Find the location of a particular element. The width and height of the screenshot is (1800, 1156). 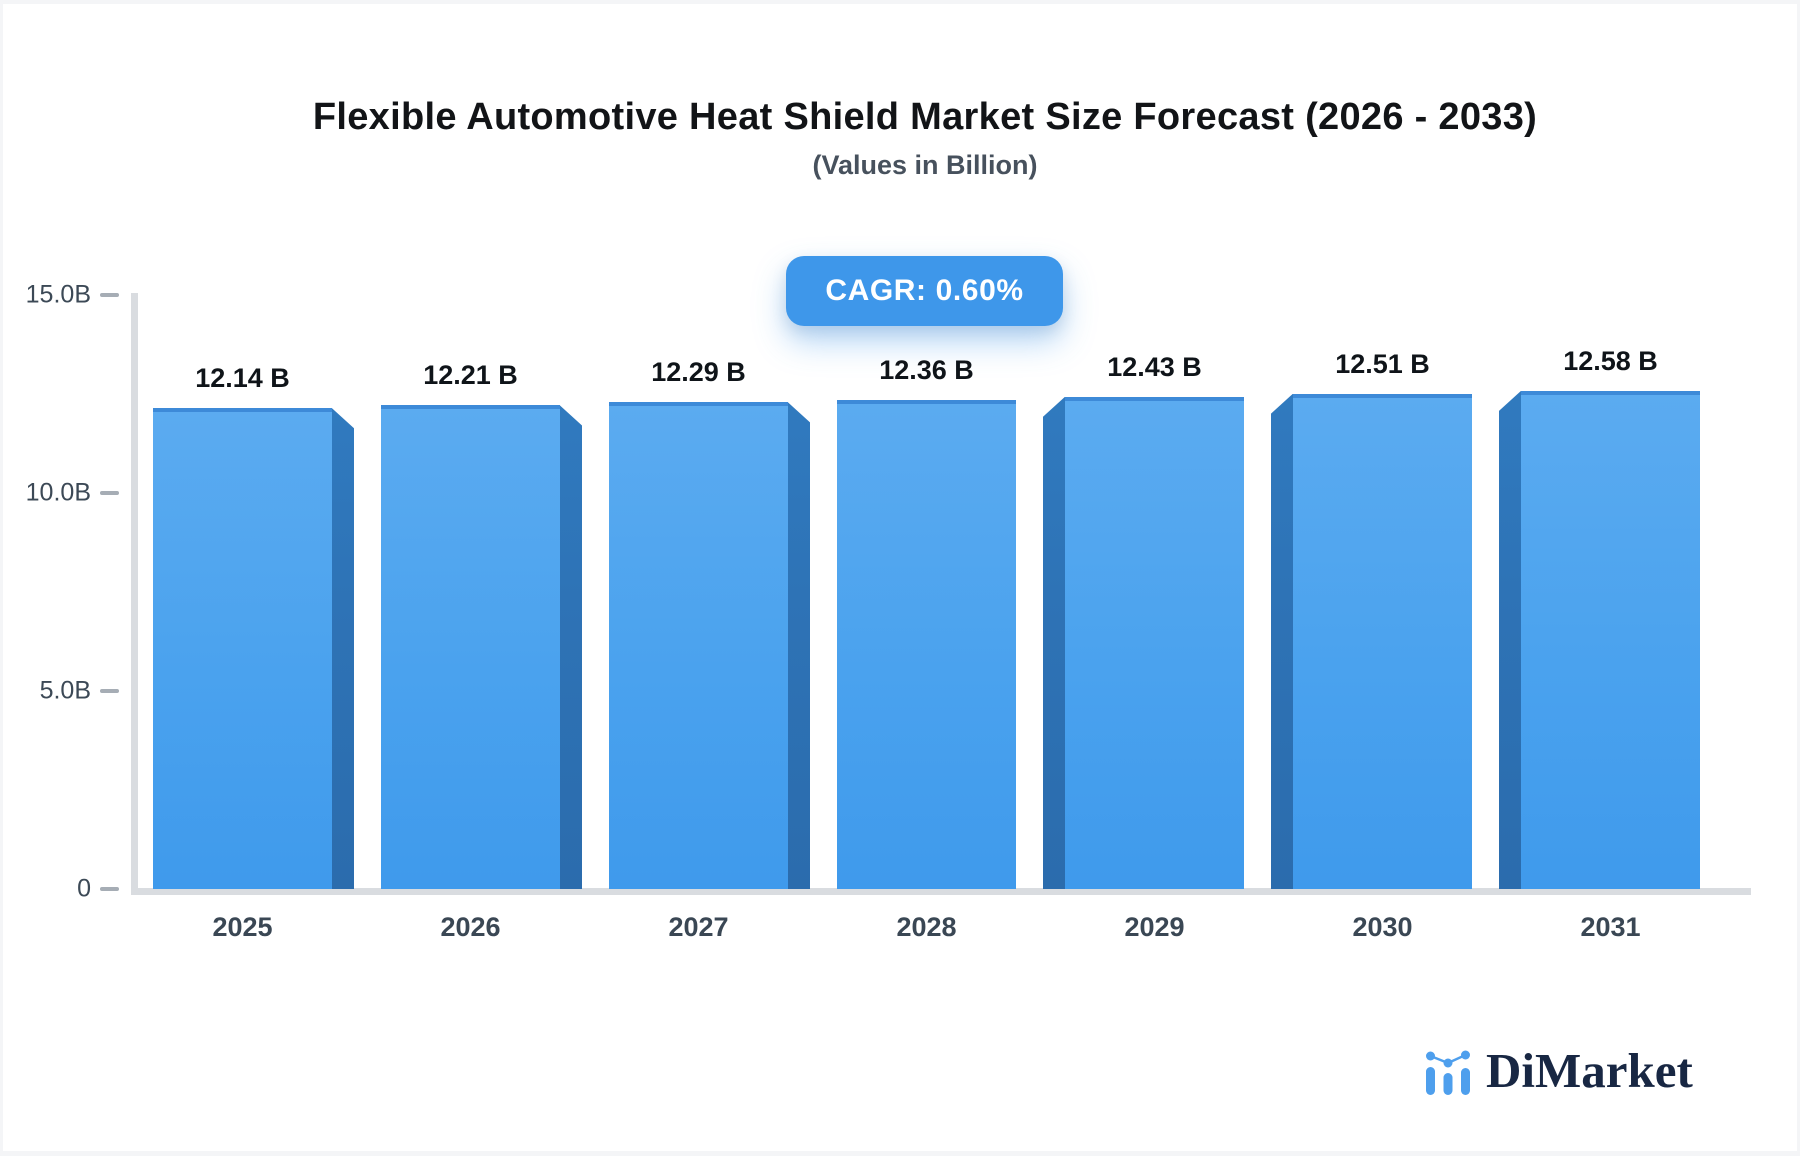

y-axis-line is located at coordinates (134, 593).